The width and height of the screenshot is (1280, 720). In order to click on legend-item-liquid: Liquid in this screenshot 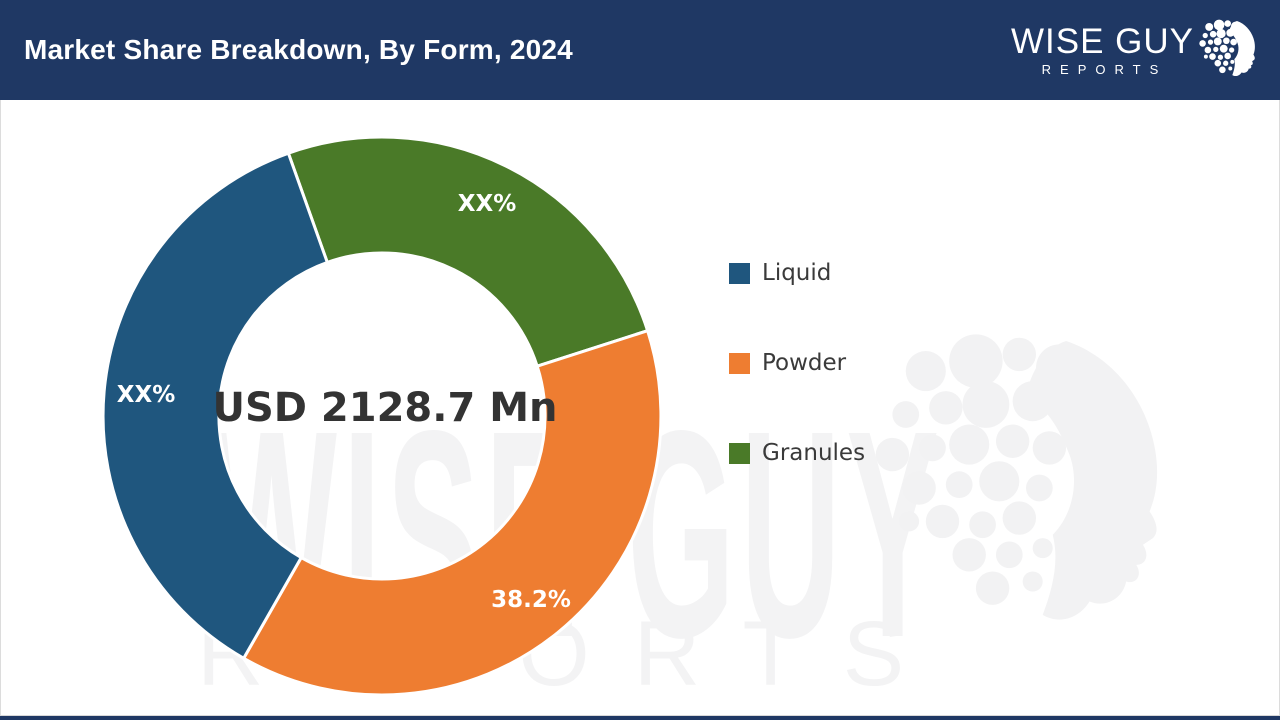, I will do `click(797, 273)`.